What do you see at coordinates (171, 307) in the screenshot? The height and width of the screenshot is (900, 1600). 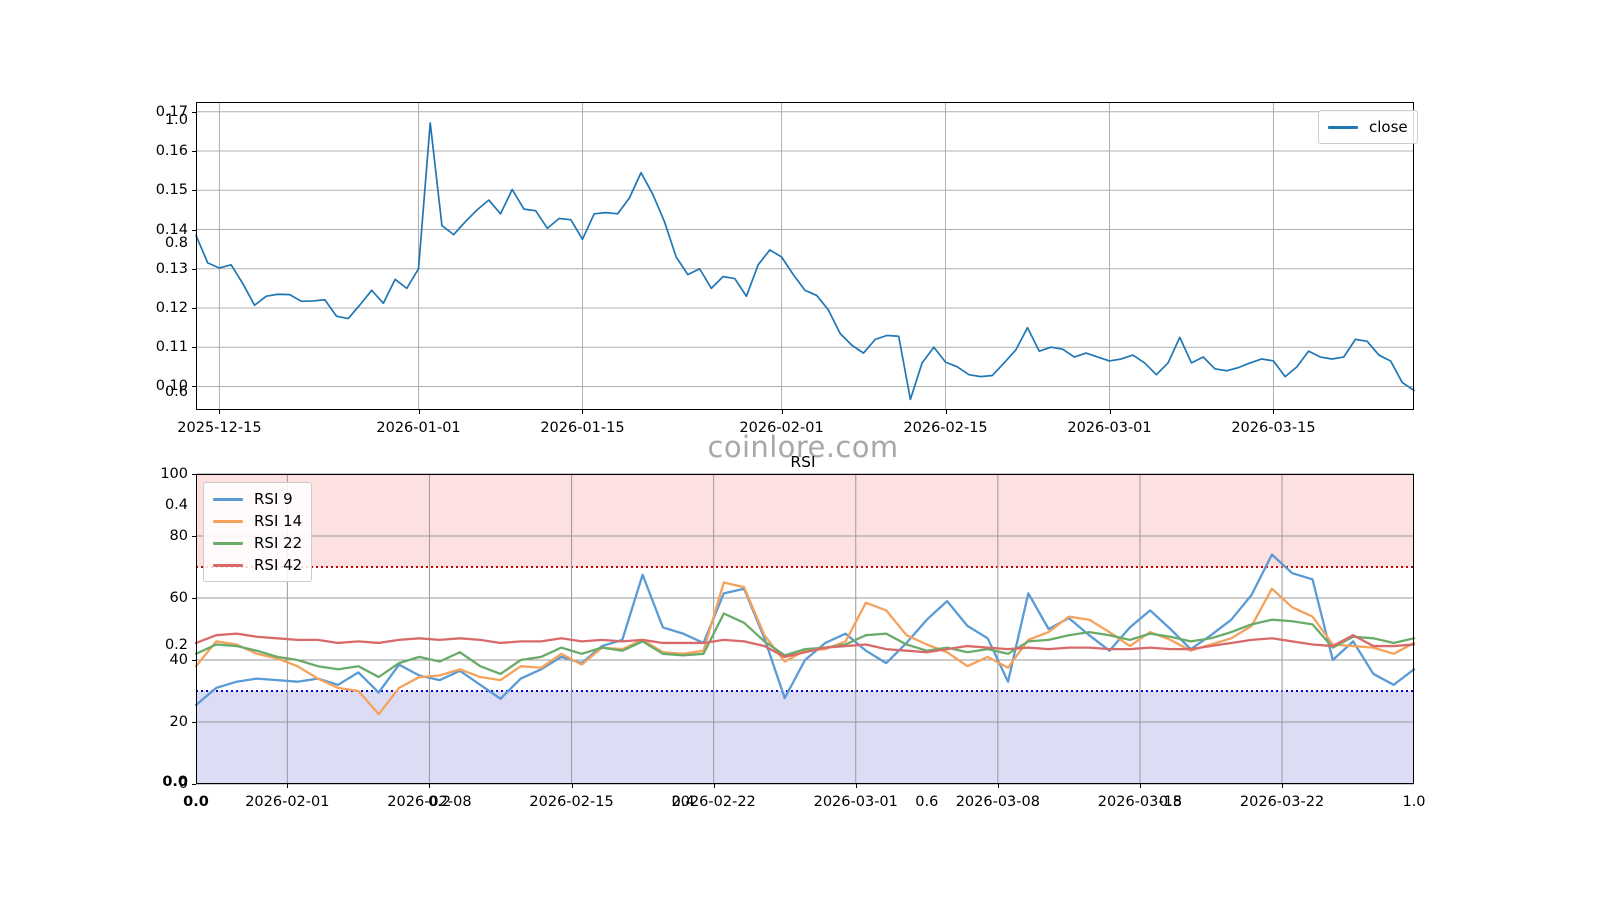 I see `price-y-tick-label: 0.12` at bounding box center [171, 307].